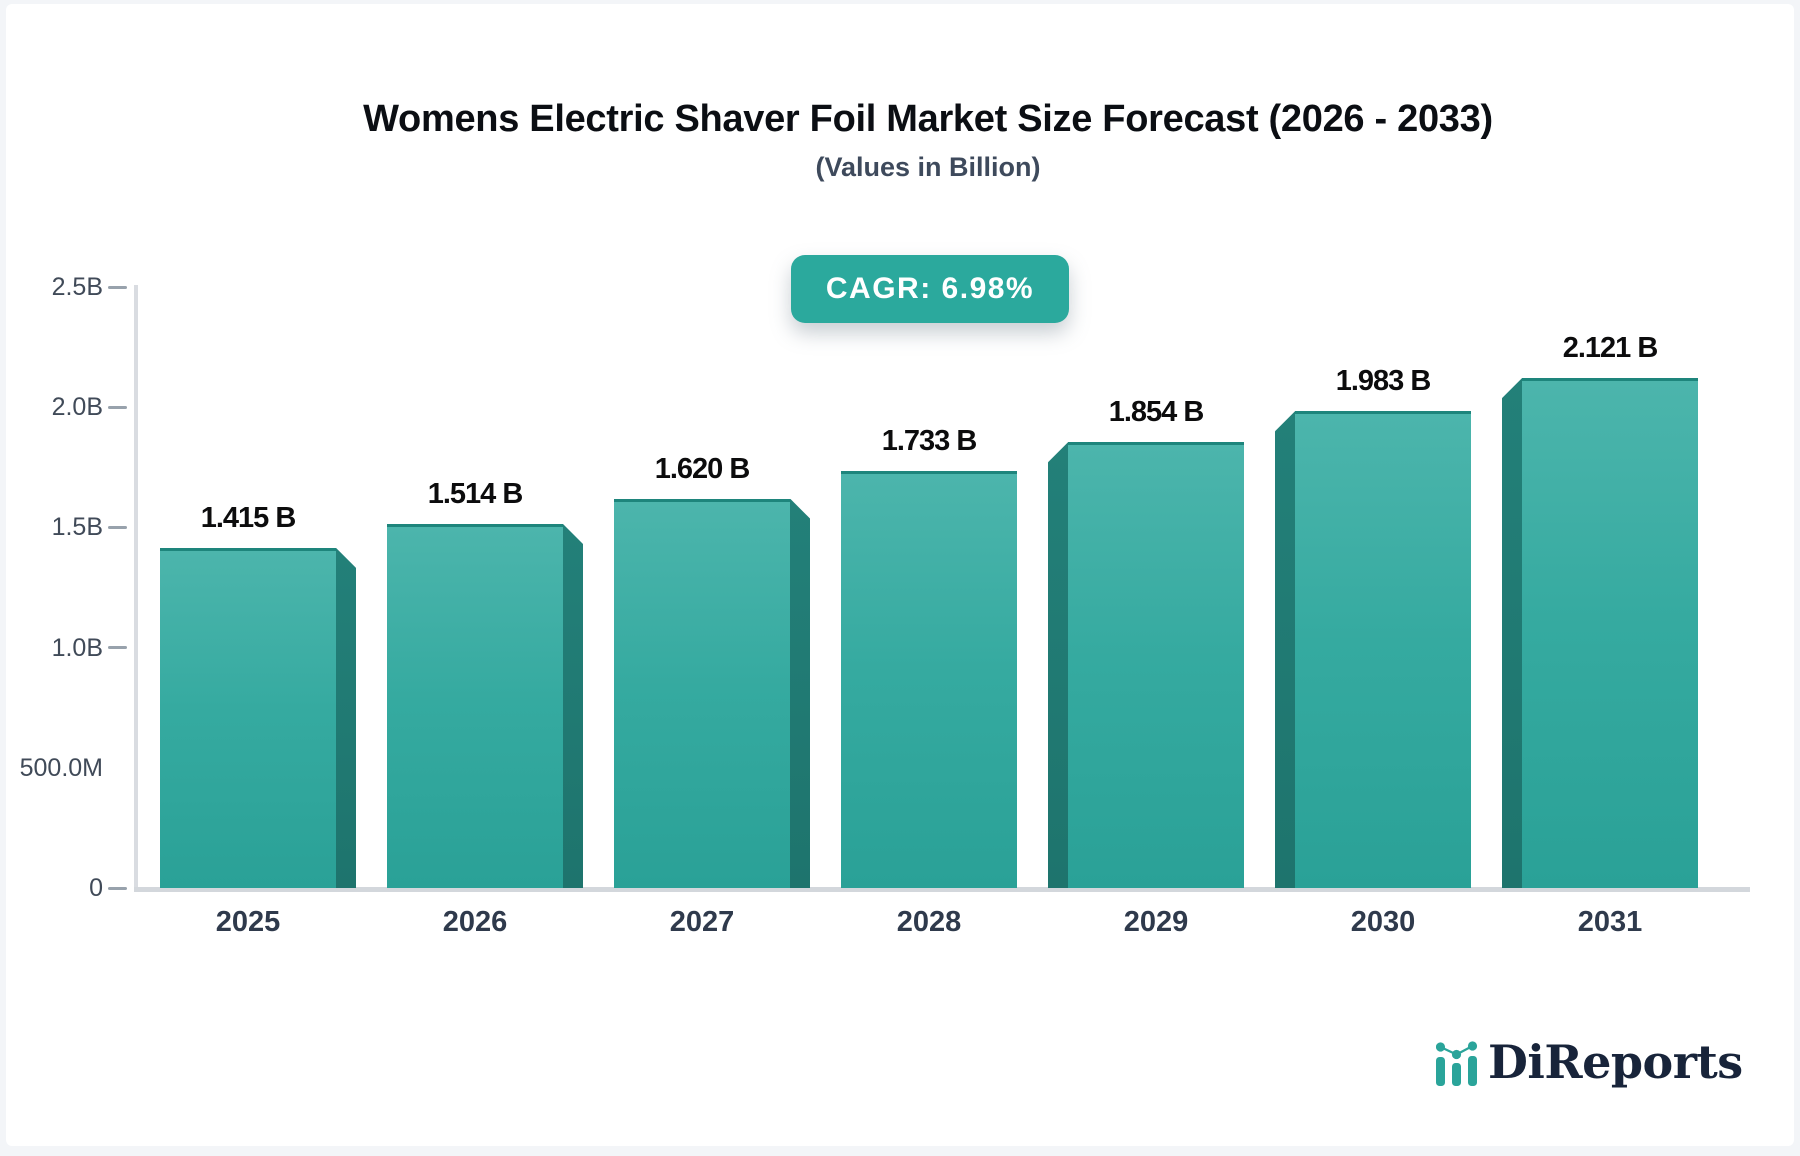  I want to click on direports-logo: DiReports, so click(1589, 1061).